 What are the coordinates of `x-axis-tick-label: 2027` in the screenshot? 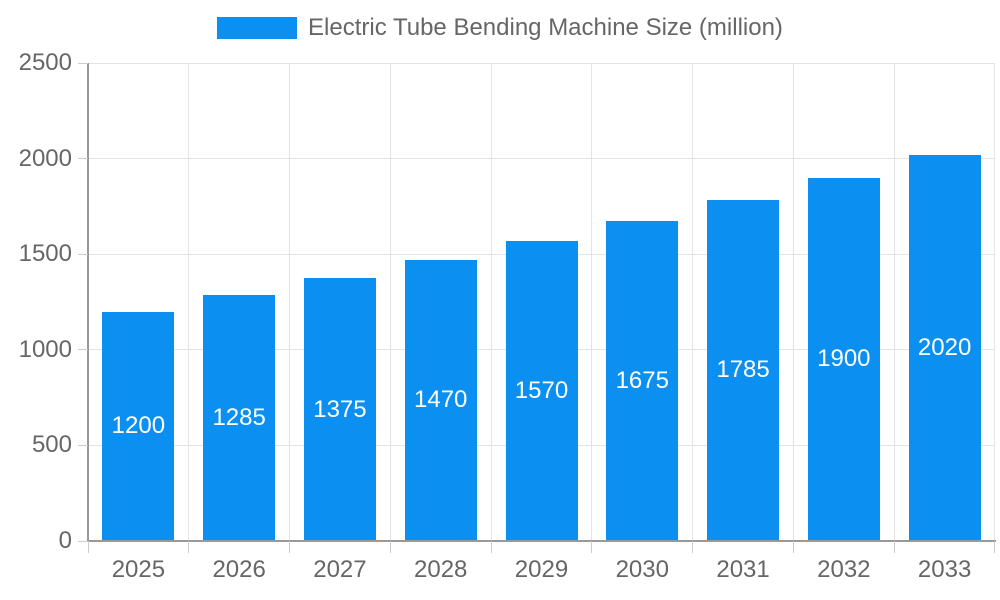 It's located at (340, 569).